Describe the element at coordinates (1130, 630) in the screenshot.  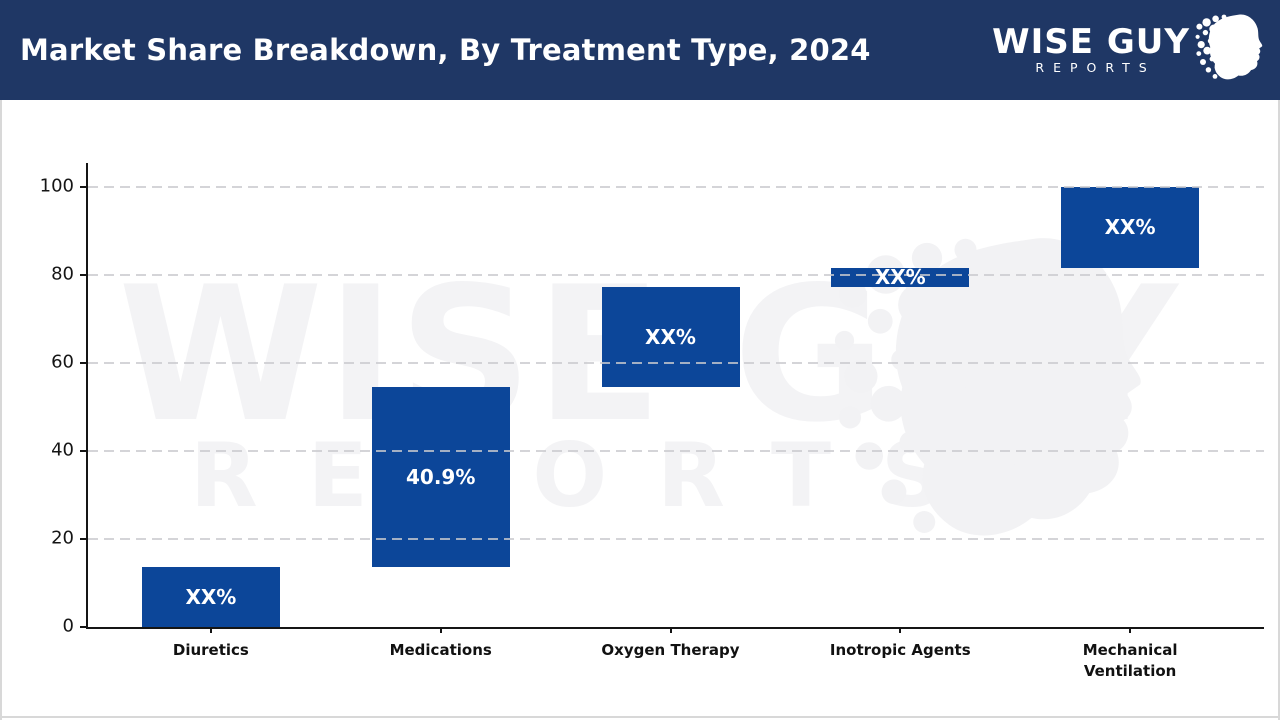
I see `x-tick-mechanical-ventilation` at that location.